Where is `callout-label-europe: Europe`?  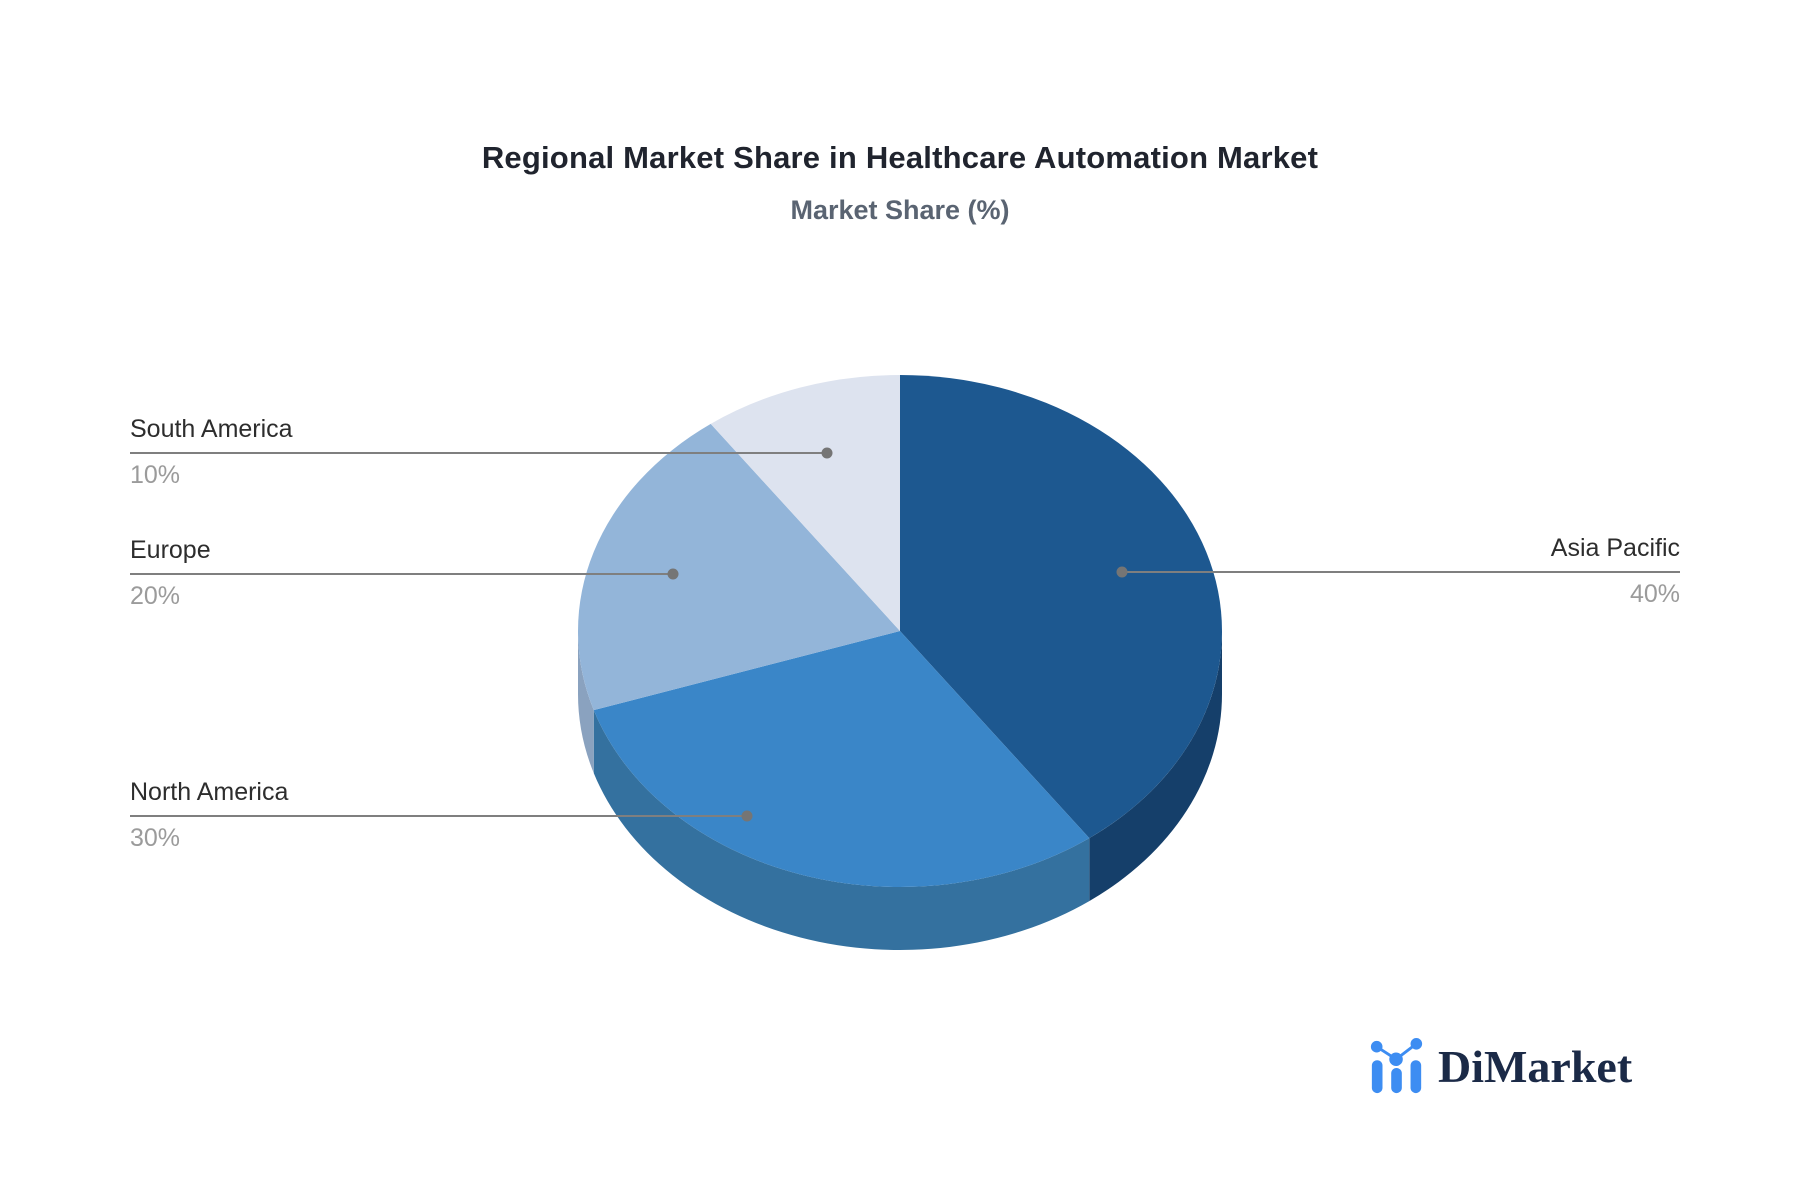
callout-label-europe: Europe is located at coordinates (170, 550).